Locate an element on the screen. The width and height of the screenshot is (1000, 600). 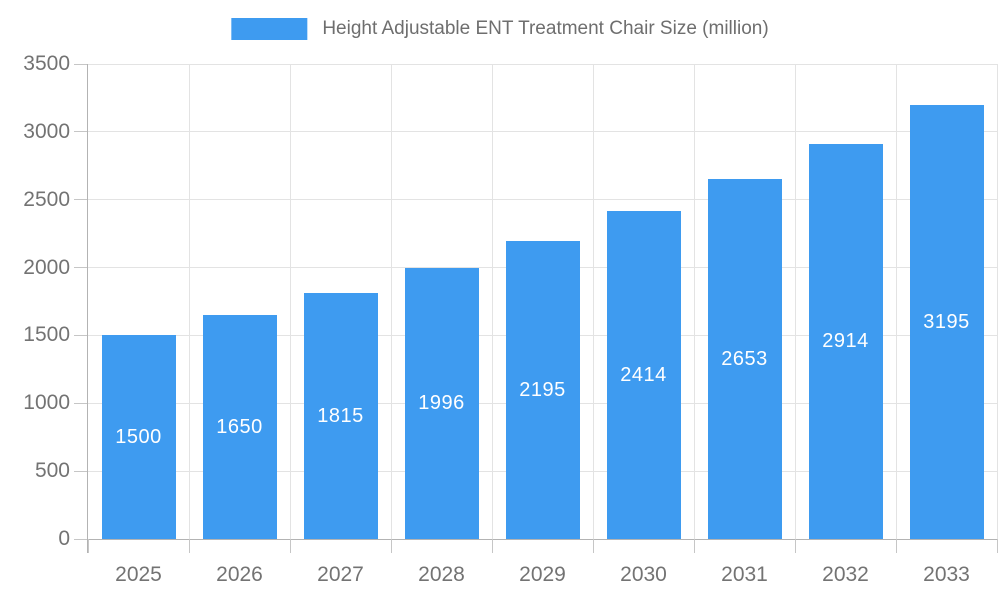
bar-value-label: 1650 is located at coordinates (239, 426).